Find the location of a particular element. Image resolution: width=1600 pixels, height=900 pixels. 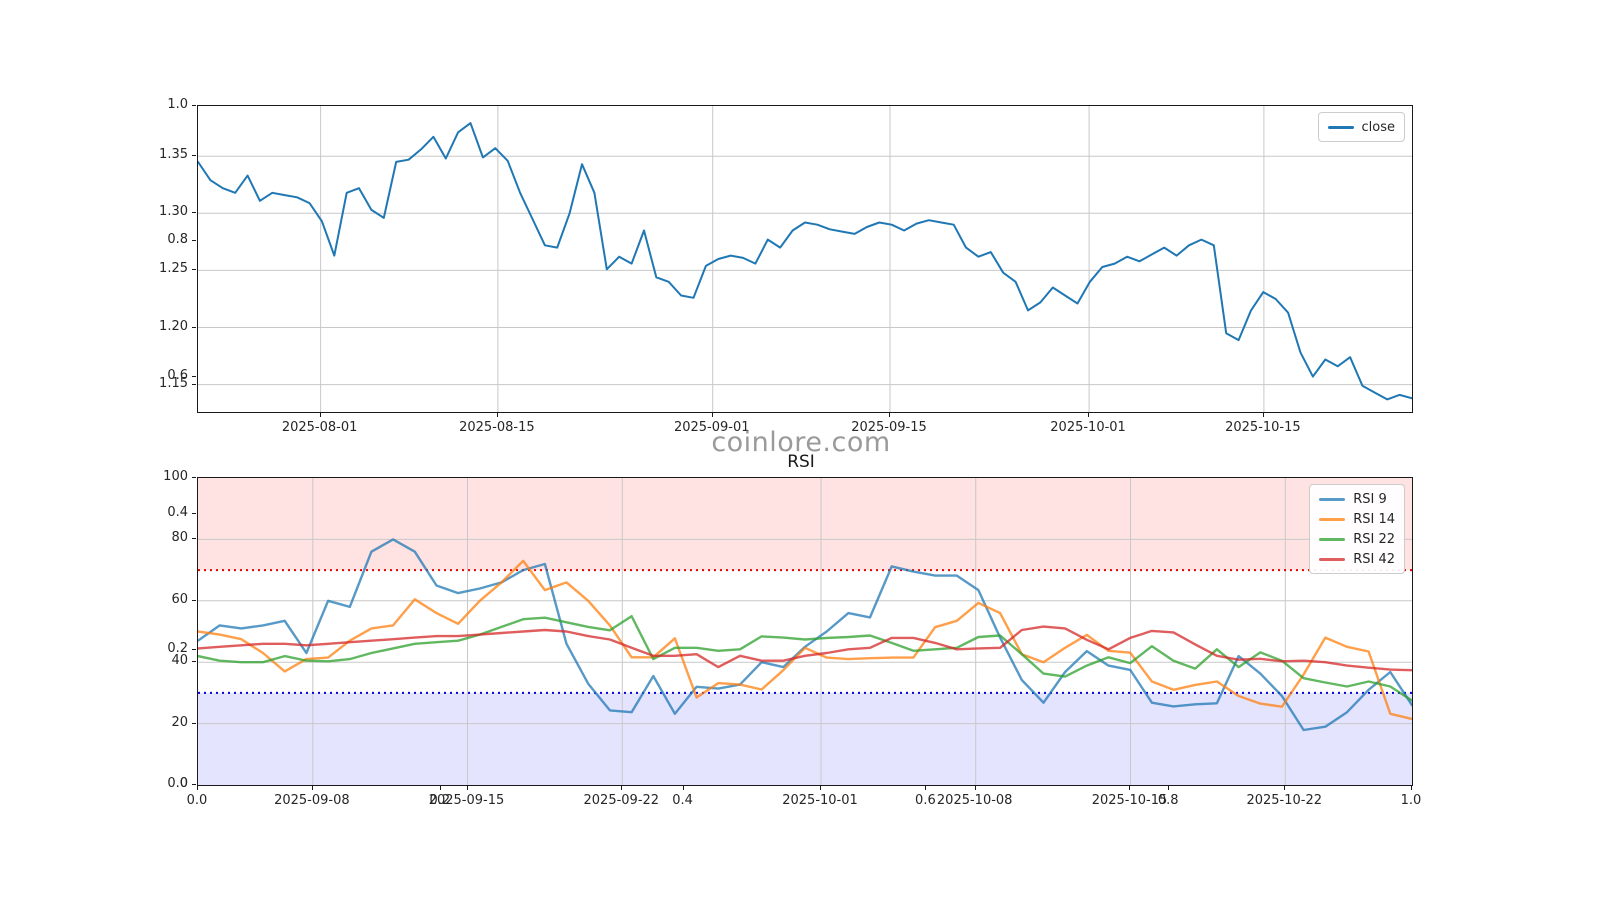

y-tick-label: 1.25 is located at coordinates (173, 269).